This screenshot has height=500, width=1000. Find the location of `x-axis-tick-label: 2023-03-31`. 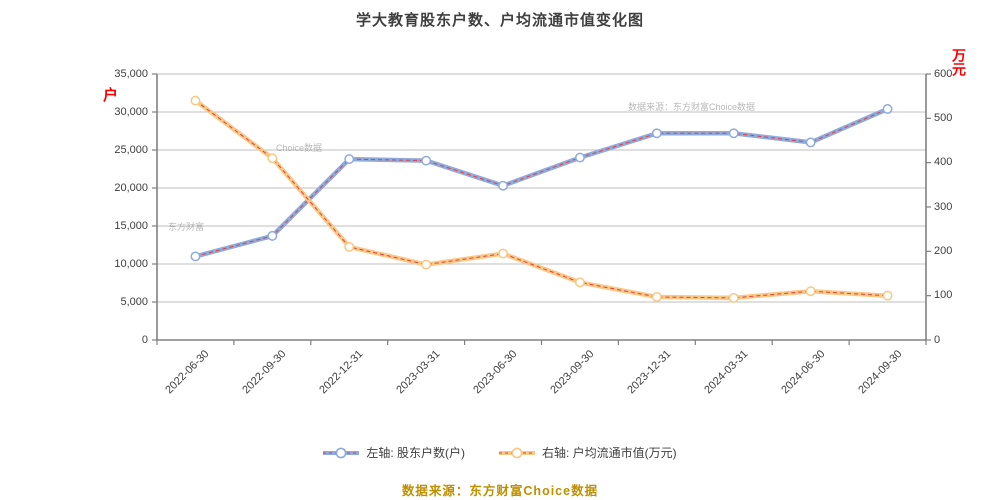

x-axis-tick-label: 2023-03-31 is located at coordinates (418, 372).